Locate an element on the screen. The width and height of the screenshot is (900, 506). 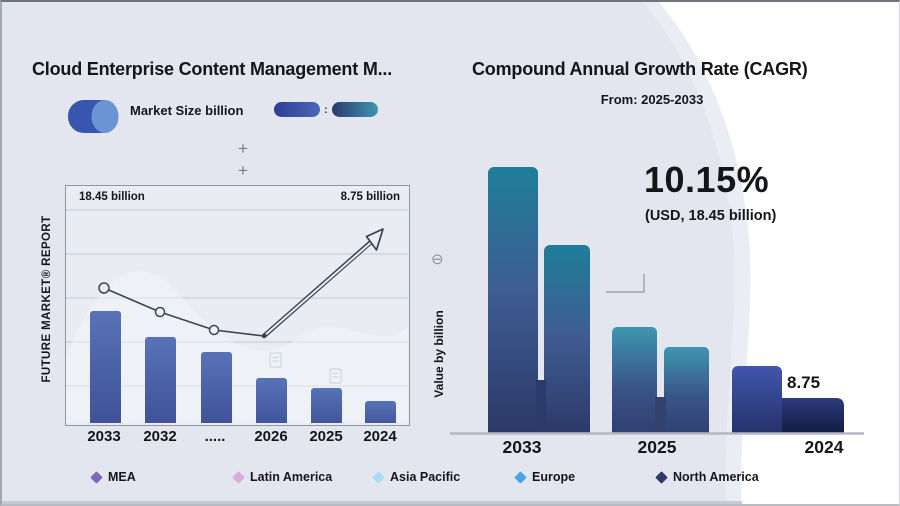
market-size-bar-2025 is located at coordinates (326, 405).